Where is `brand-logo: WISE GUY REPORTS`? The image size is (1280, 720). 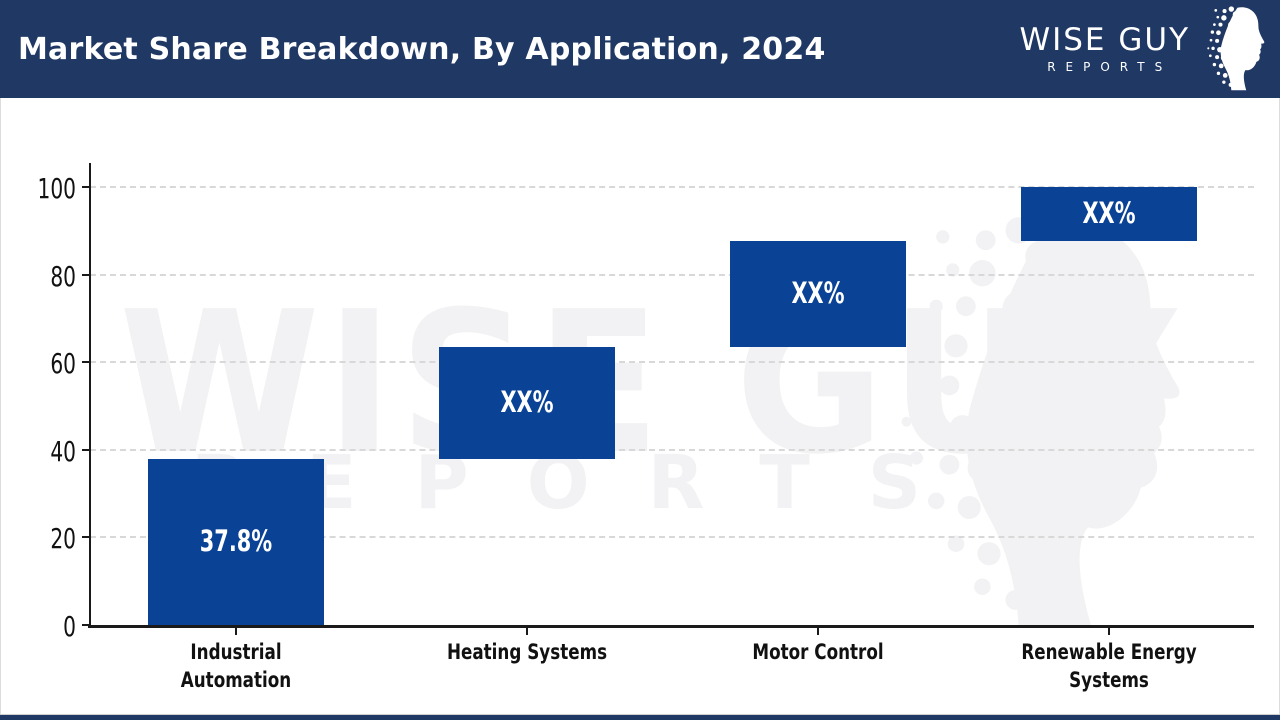 brand-logo: WISE GUY REPORTS is located at coordinates (1149, 49).